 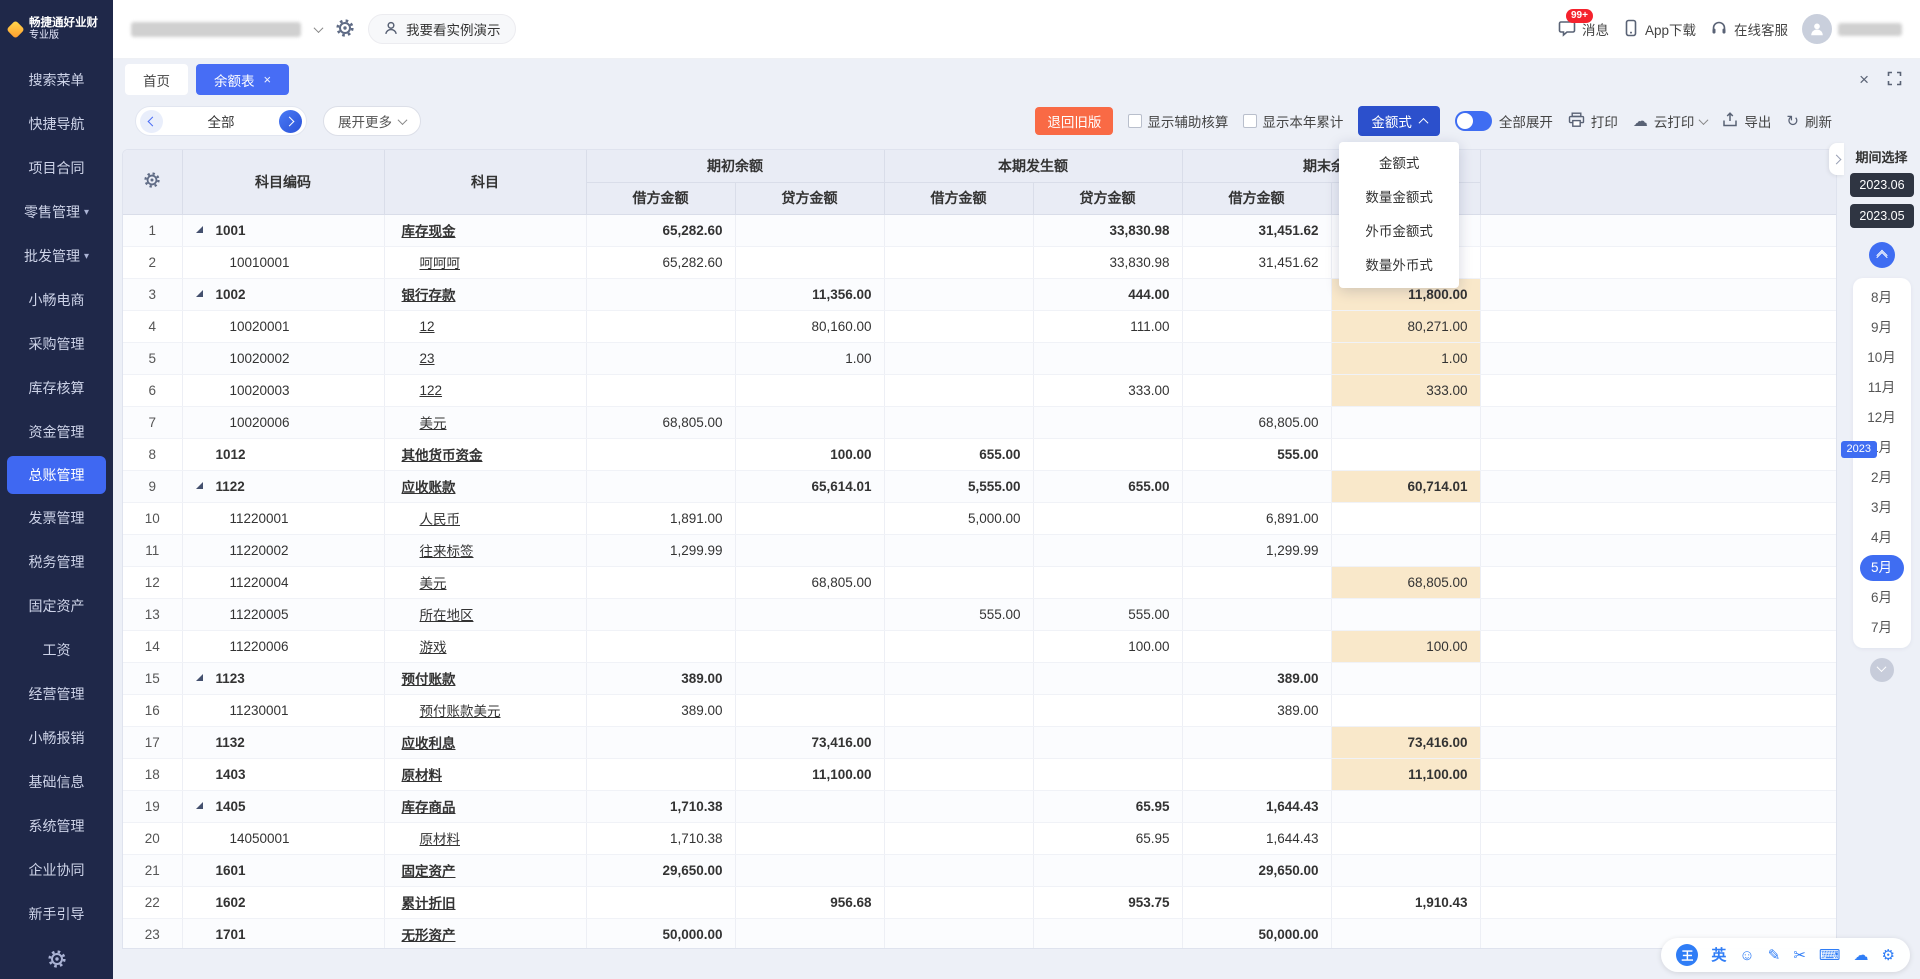 What do you see at coordinates (318, 27) in the screenshot?
I see `chevron-down-icon` at bounding box center [318, 27].